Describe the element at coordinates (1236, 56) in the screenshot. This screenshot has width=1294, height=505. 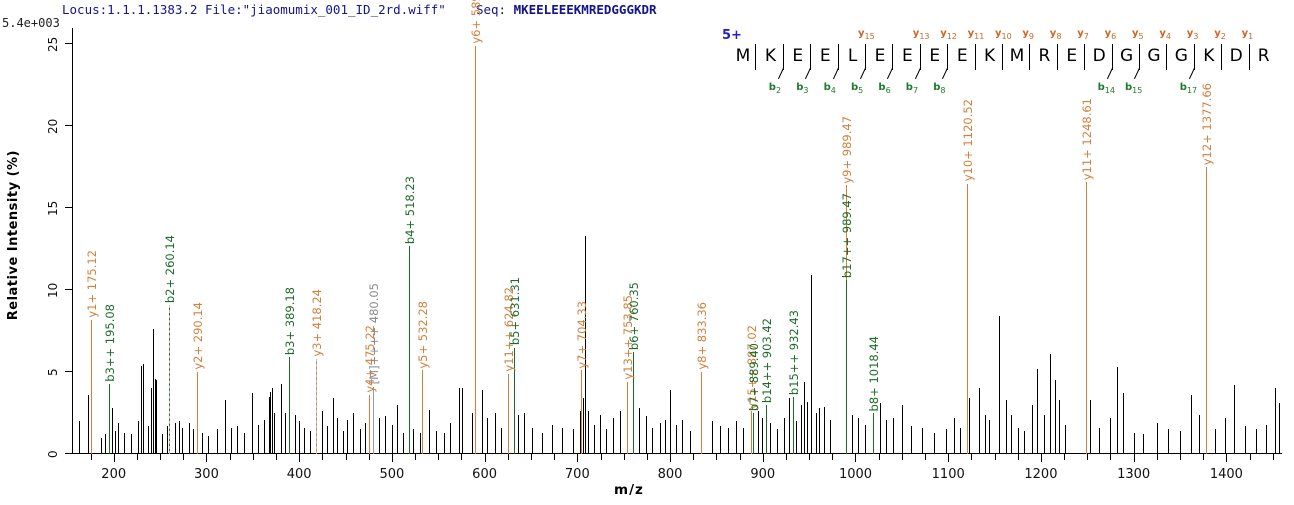
I see `ladder-residue: D` at that location.